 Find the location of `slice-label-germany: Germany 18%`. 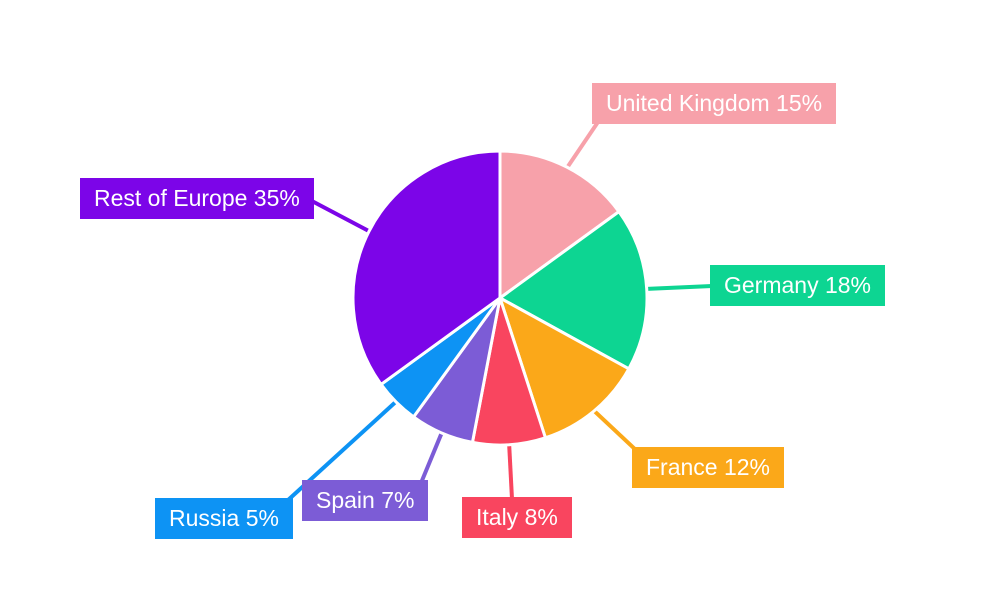

slice-label-germany: Germany 18% is located at coordinates (798, 285).